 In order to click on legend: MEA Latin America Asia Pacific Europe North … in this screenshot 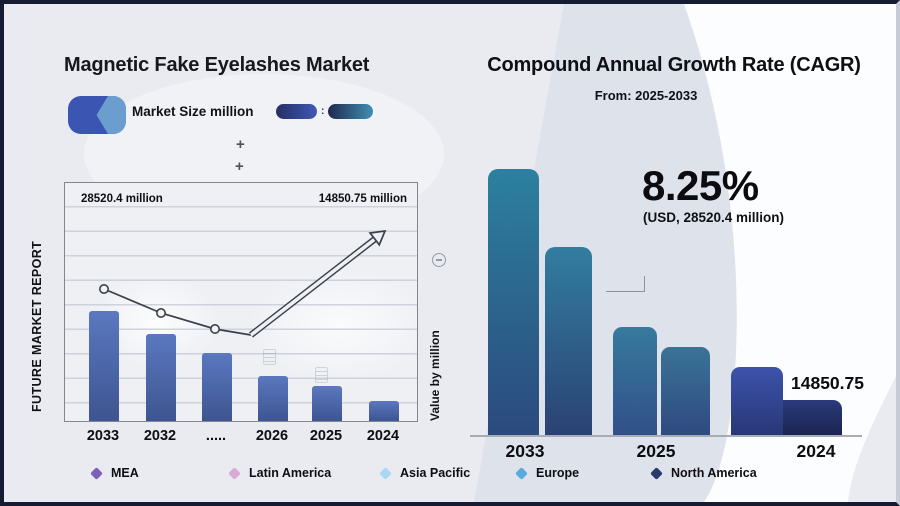, I will do `click(450, 478)`.